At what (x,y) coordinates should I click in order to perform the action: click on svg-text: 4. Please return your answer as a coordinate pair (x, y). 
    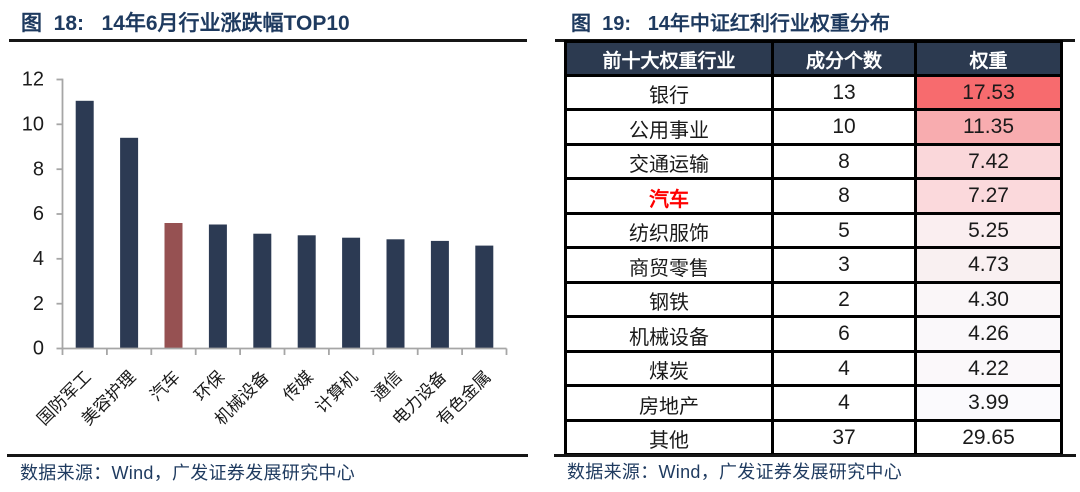
    Looking at the image, I should click on (38, 259).